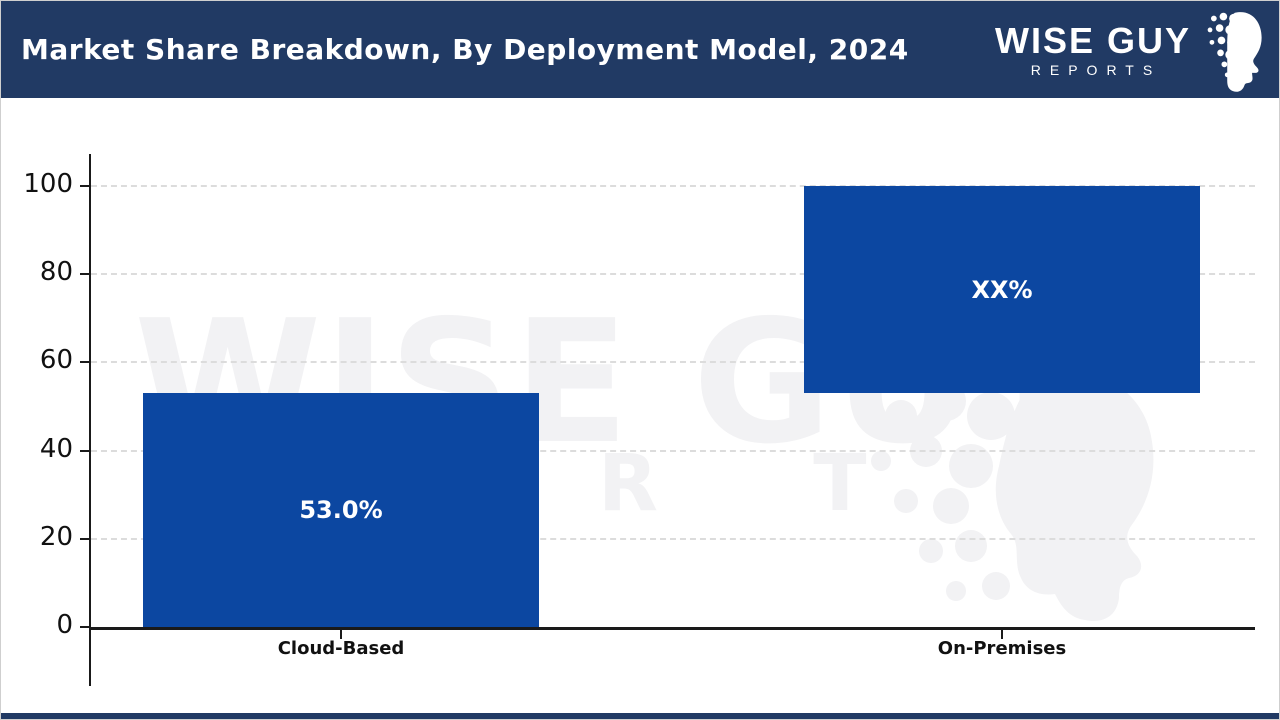 This screenshot has width=1280, height=720. Describe the element at coordinates (1234, 51) in the screenshot. I see `wiseguy-face-icon` at that location.